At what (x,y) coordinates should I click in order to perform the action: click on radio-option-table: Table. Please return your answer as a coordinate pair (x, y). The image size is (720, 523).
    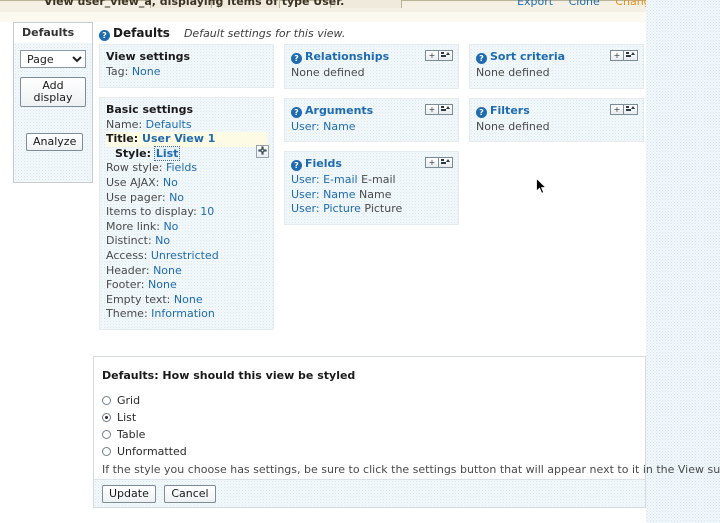
    Looking at the image, I should click on (144, 434).